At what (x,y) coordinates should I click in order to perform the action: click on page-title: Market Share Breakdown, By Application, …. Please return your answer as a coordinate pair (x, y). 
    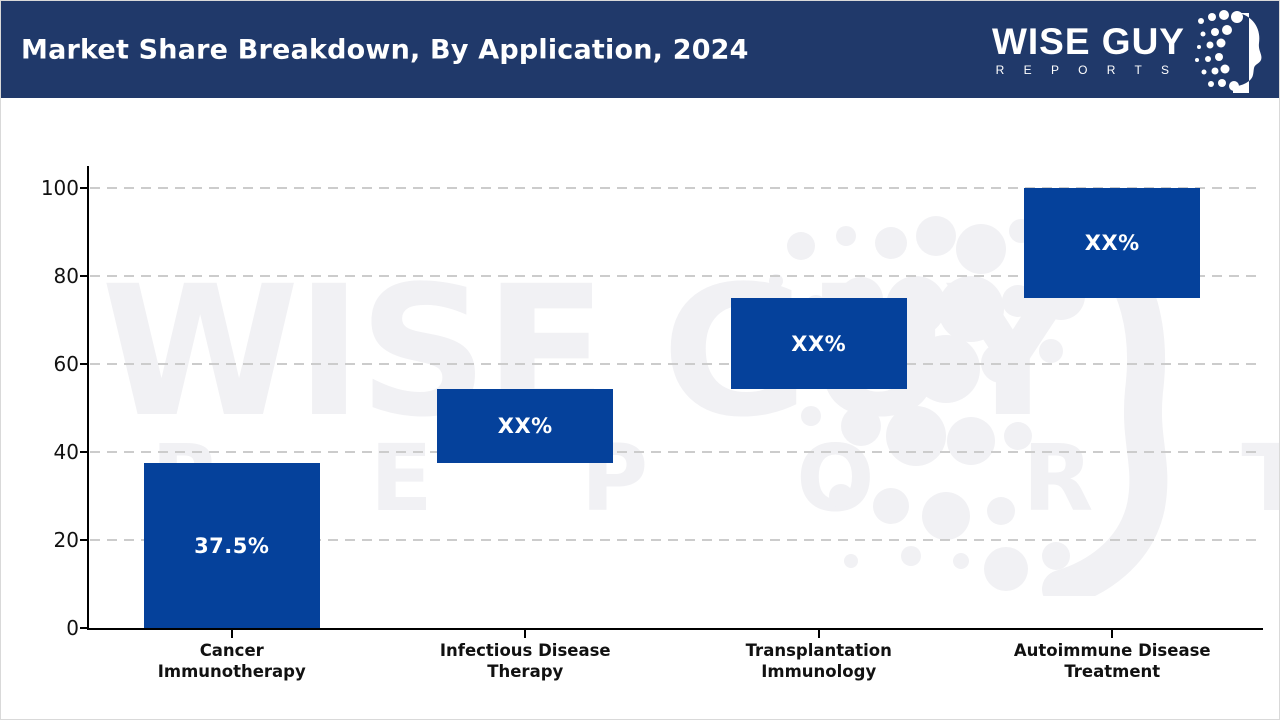
    Looking at the image, I should click on (385, 49).